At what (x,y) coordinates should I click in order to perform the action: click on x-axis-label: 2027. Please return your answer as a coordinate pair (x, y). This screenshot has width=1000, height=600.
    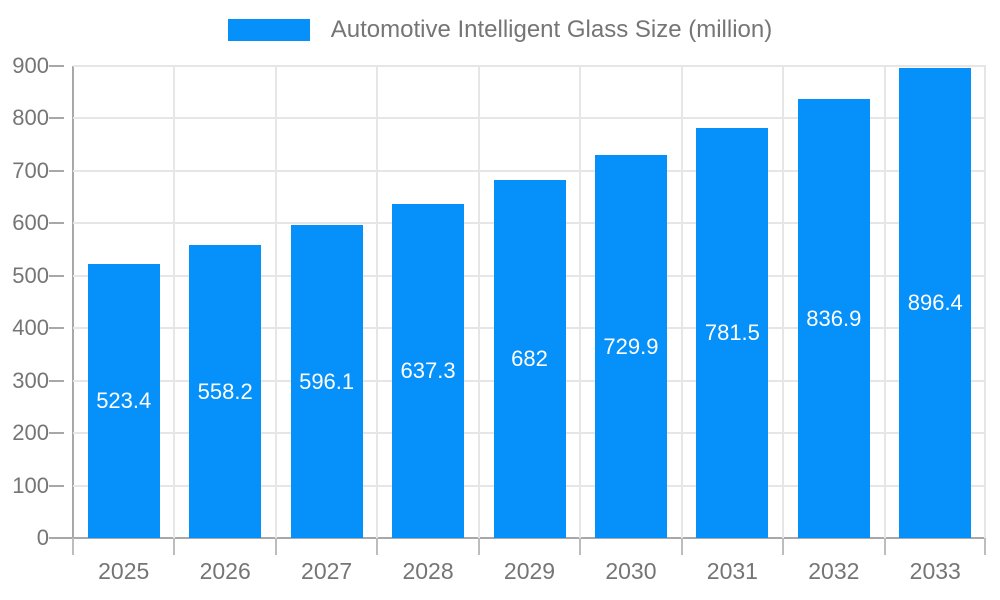
    Looking at the image, I should click on (327, 571).